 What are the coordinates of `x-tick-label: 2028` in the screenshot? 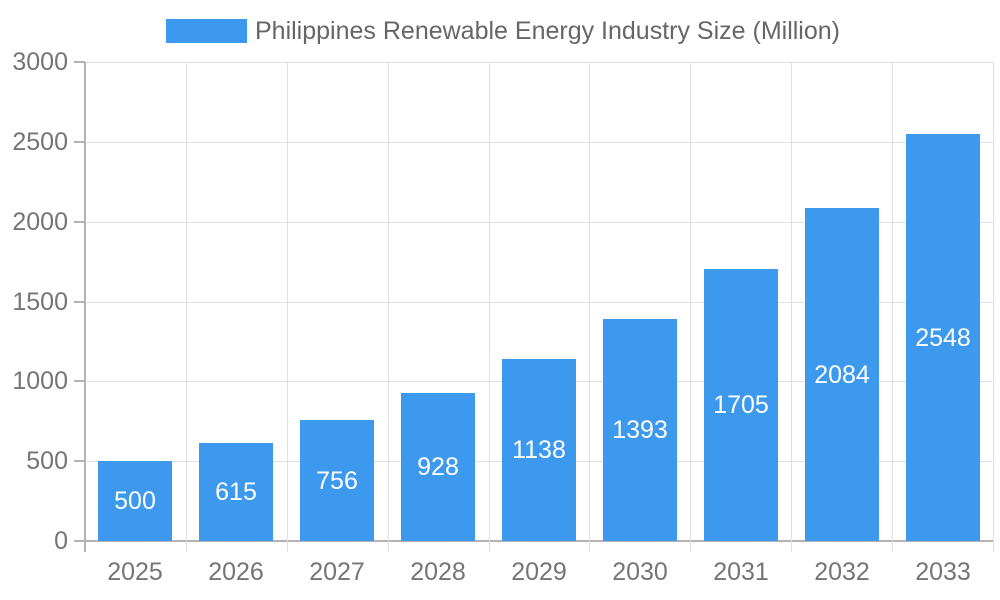 It's located at (438, 572).